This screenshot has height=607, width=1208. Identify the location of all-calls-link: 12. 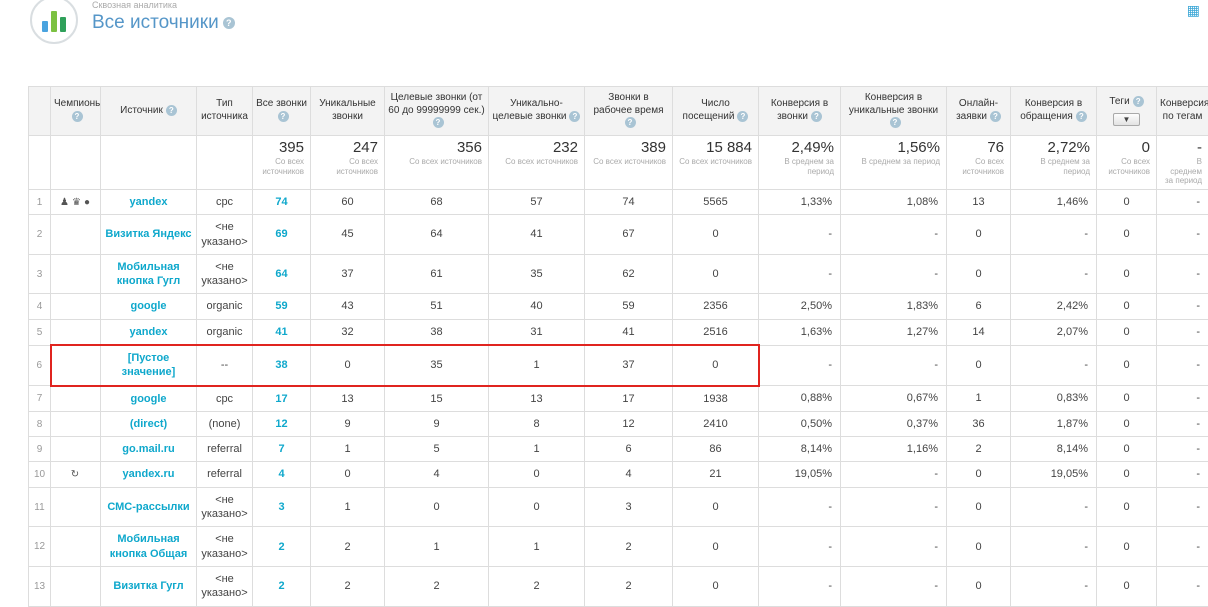
(281, 424).